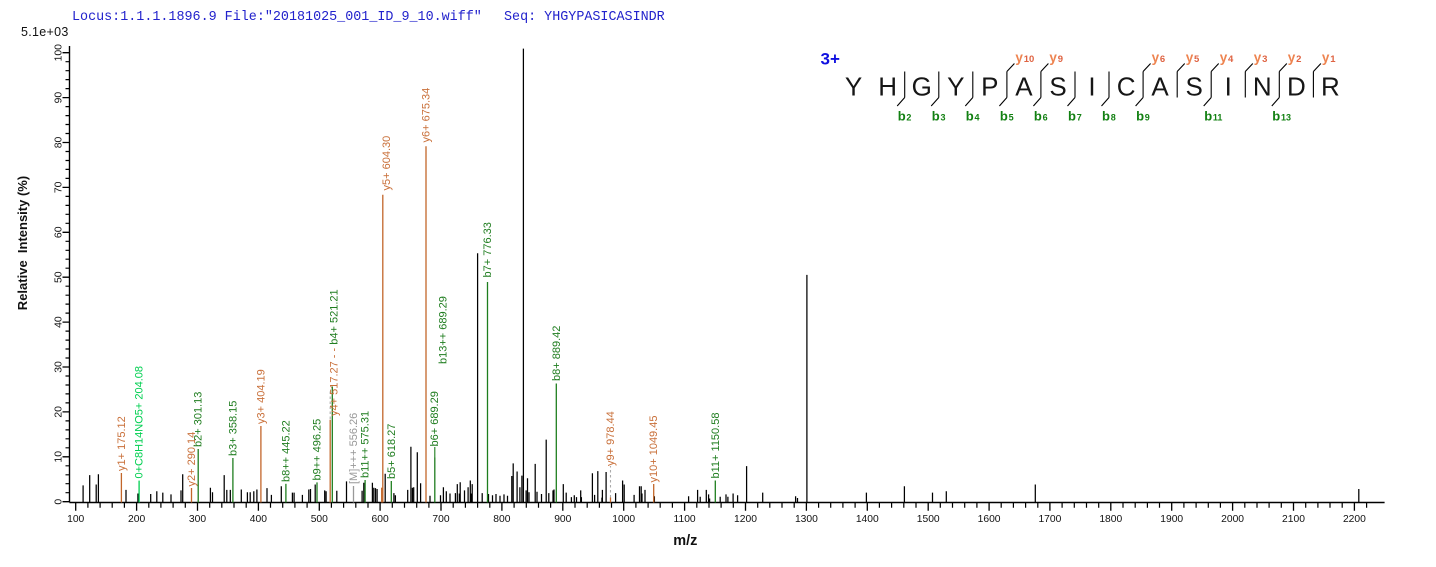 The width and height of the screenshot is (1436, 567). I want to click on svg-text: H, so click(887, 87).